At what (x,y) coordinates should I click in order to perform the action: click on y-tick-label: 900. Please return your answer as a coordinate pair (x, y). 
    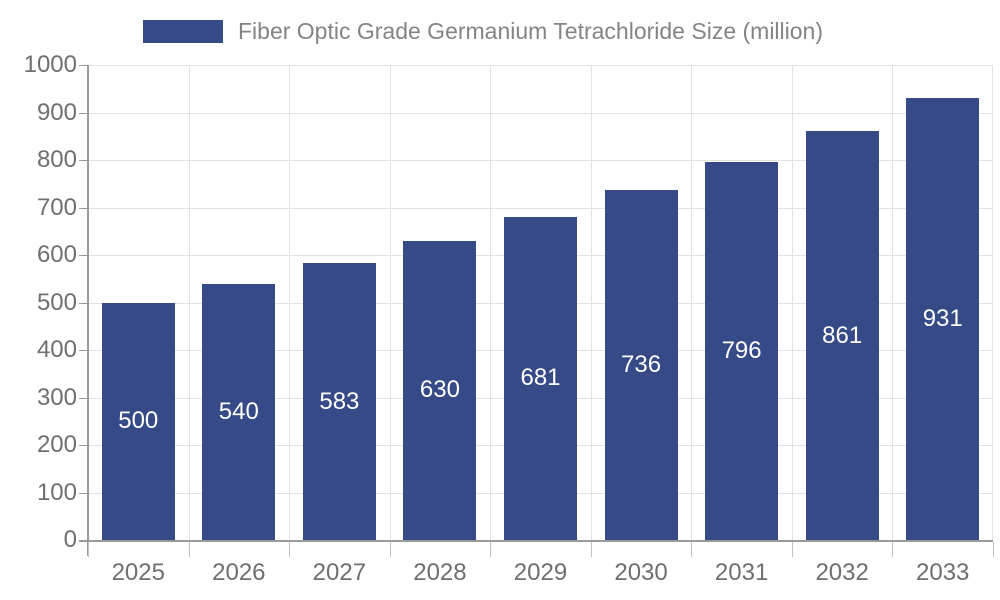
    Looking at the image, I should click on (56, 112).